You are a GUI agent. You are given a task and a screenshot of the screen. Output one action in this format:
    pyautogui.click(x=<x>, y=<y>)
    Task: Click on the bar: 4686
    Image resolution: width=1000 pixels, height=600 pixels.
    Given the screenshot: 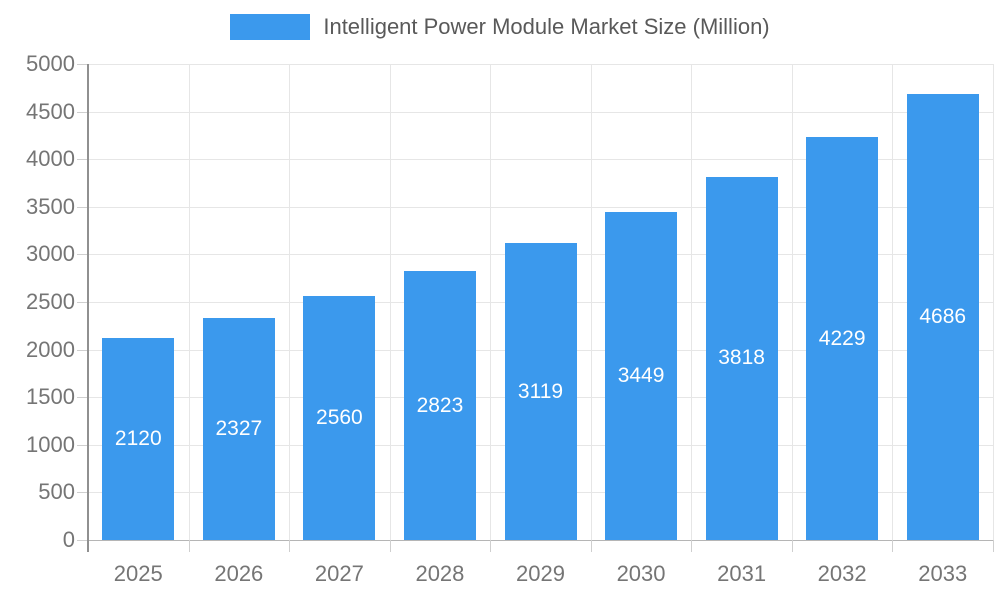 What is the action you would take?
    pyautogui.click(x=942, y=316)
    